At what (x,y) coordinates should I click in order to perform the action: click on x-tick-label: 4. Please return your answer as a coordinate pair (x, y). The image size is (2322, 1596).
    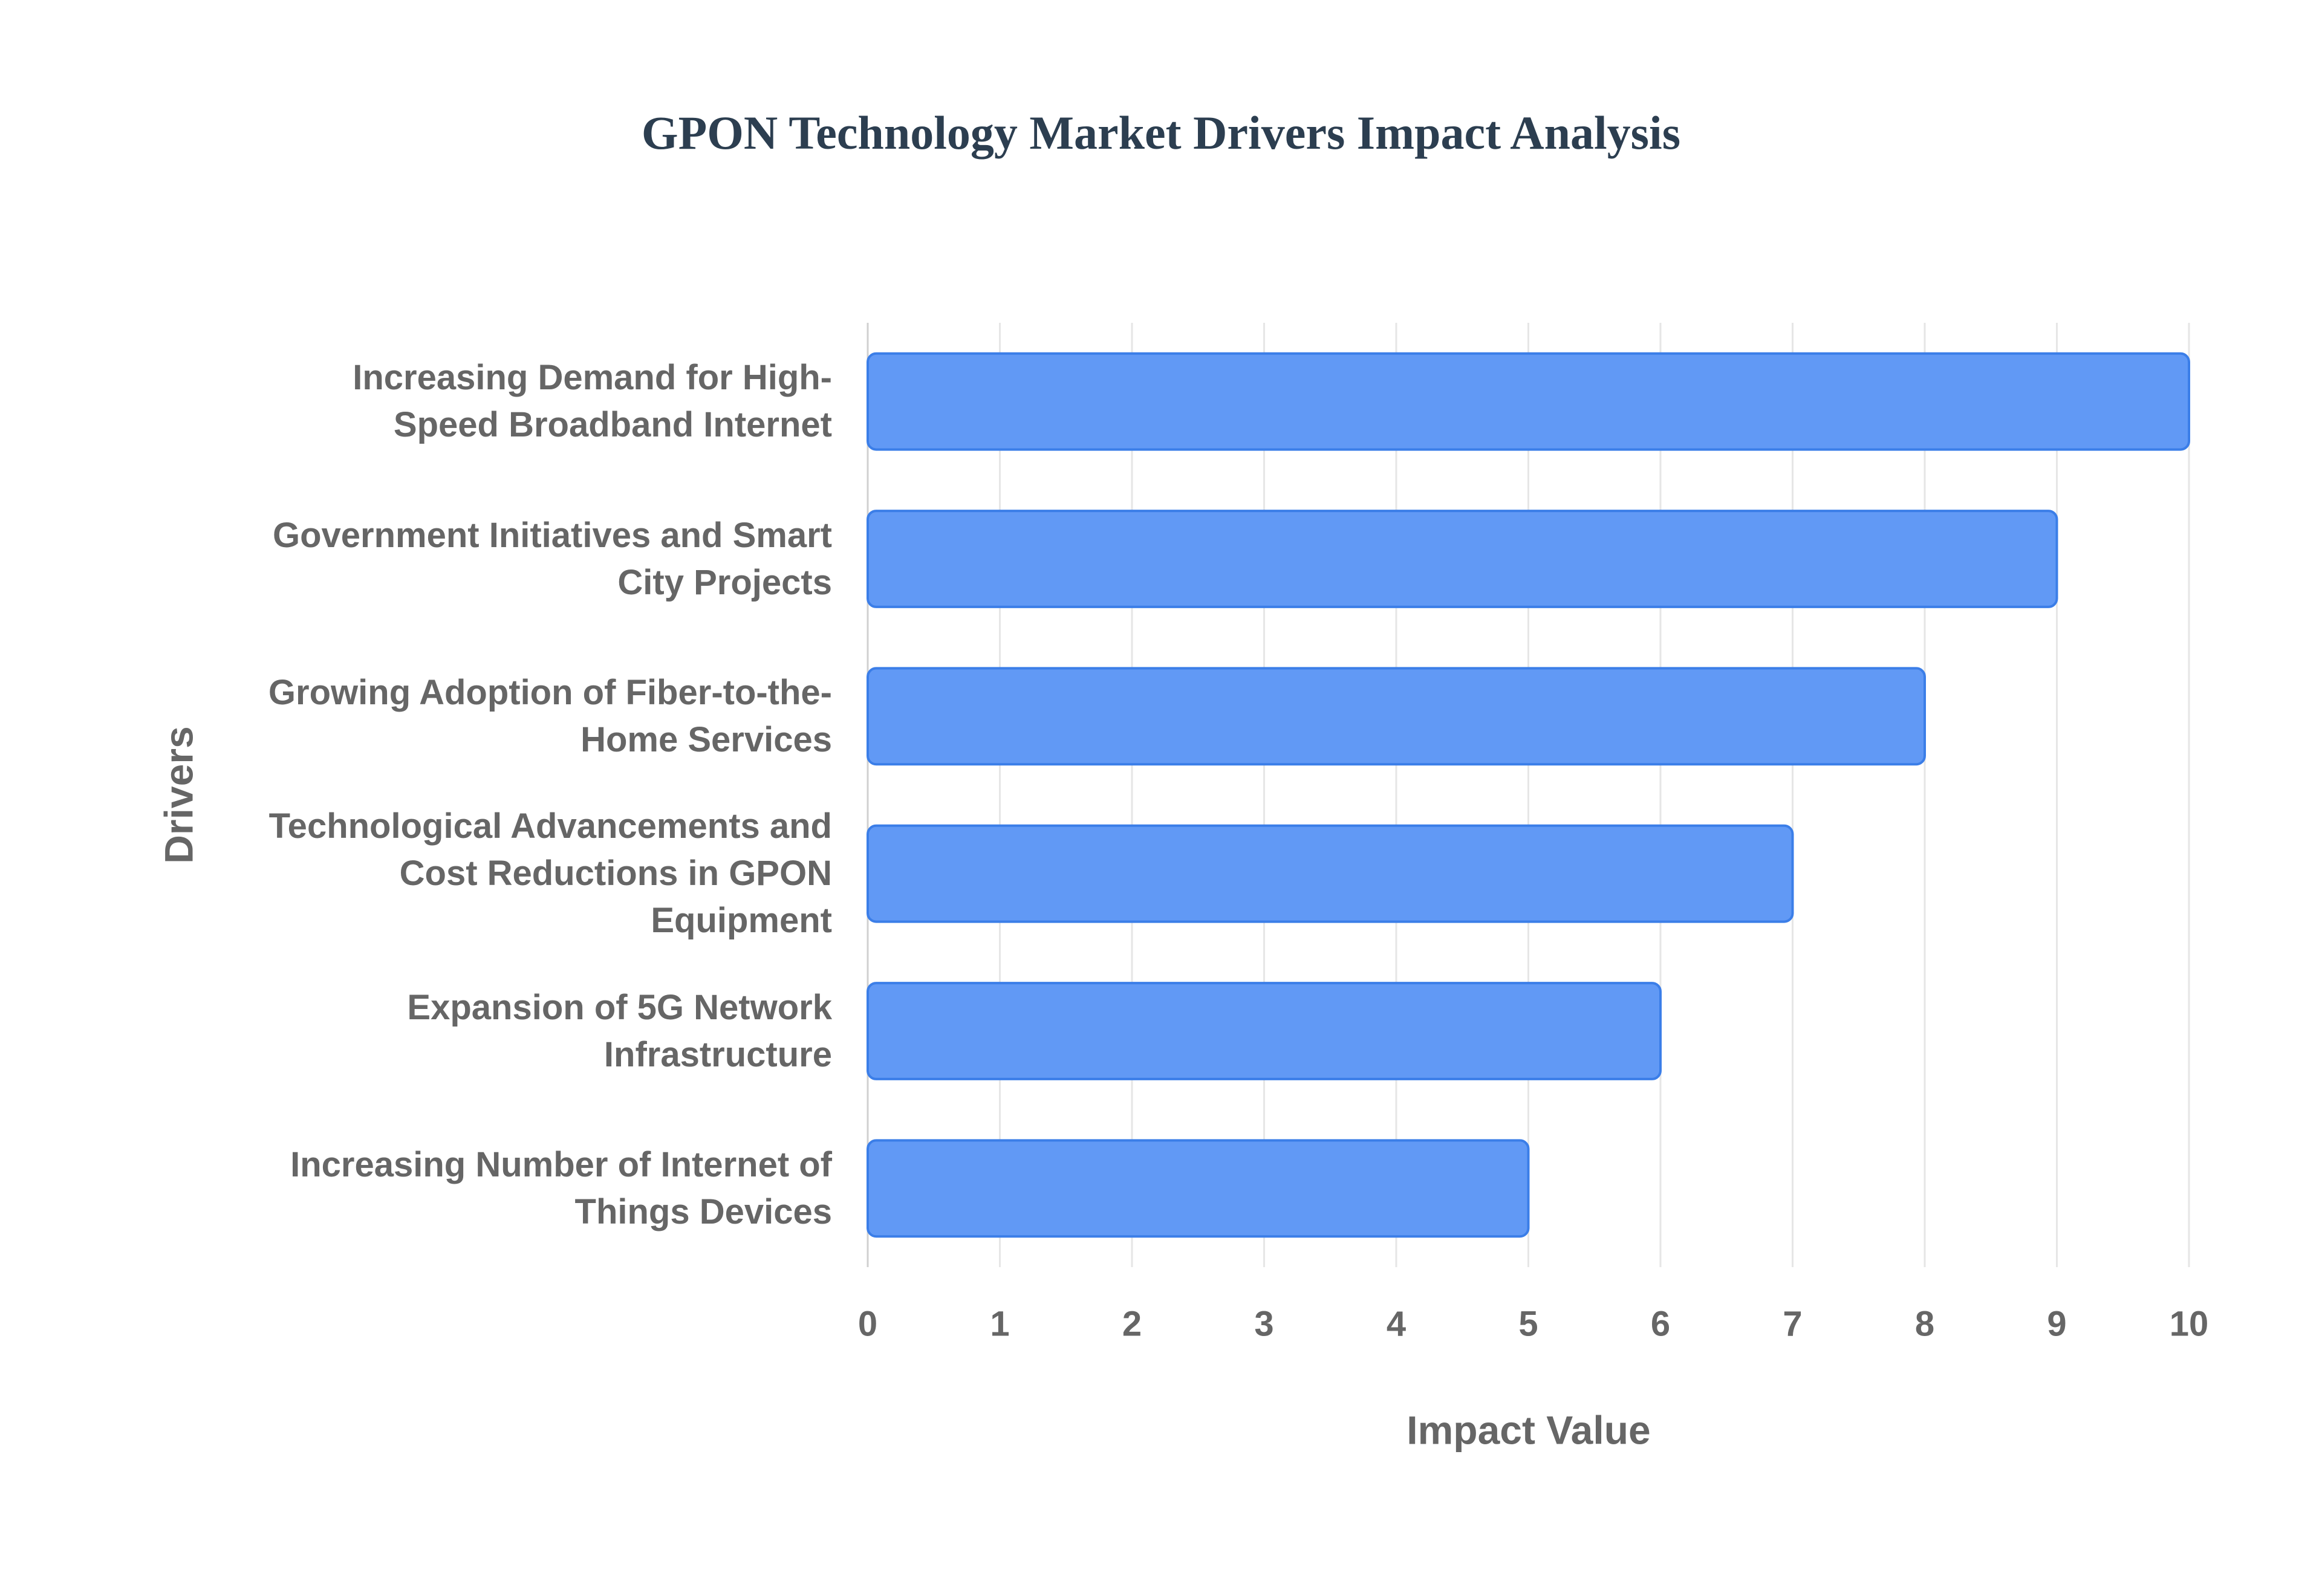
    Looking at the image, I should click on (1396, 1323).